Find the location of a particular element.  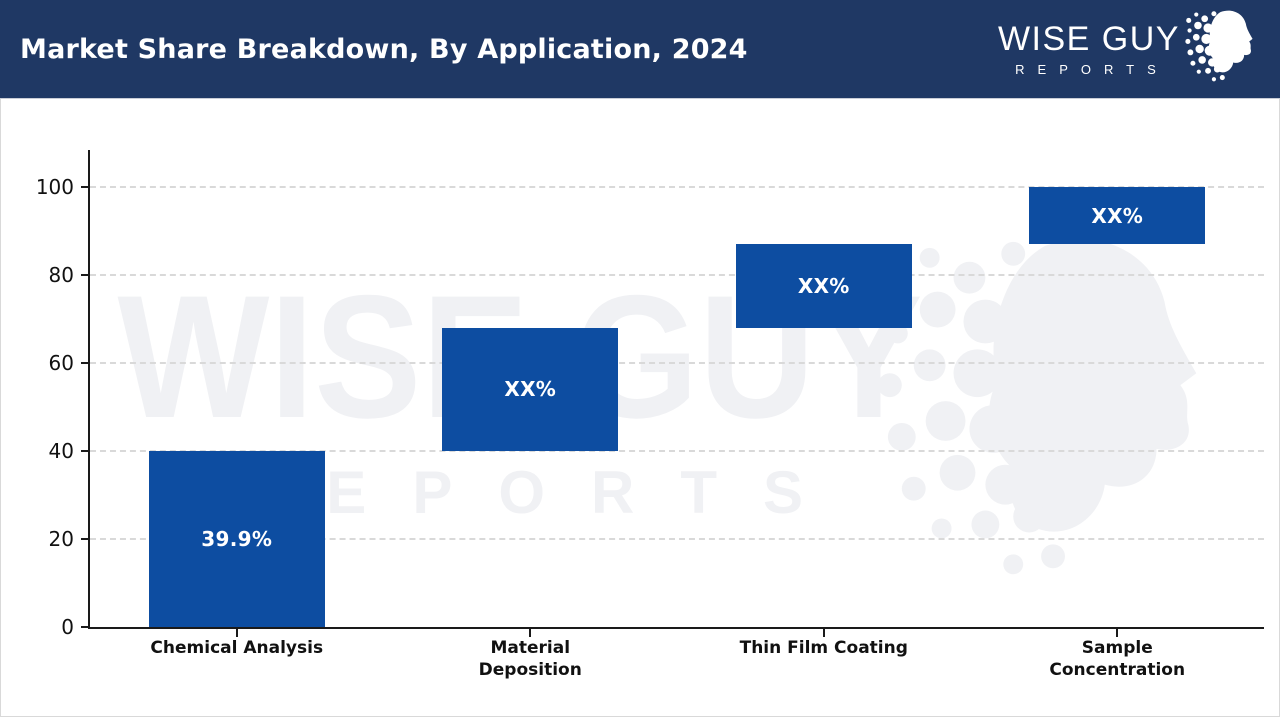

x-axis-label-thin-film-coating: Thin Film Coating is located at coordinates (824, 648).